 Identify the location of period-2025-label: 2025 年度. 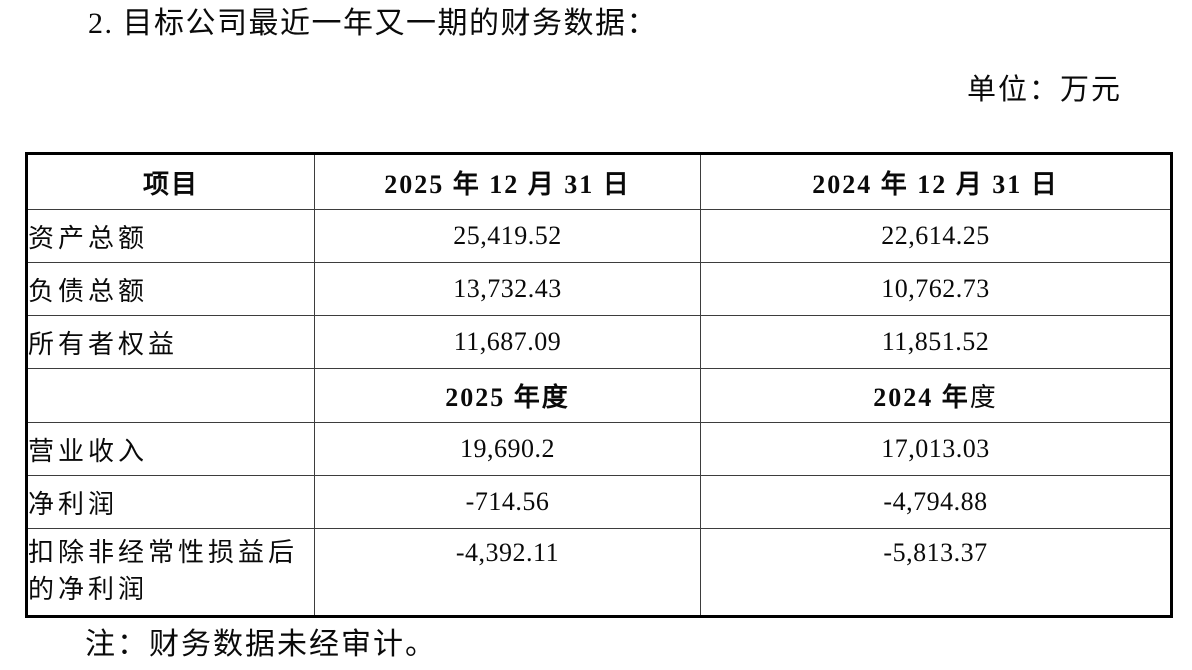
(507, 395).